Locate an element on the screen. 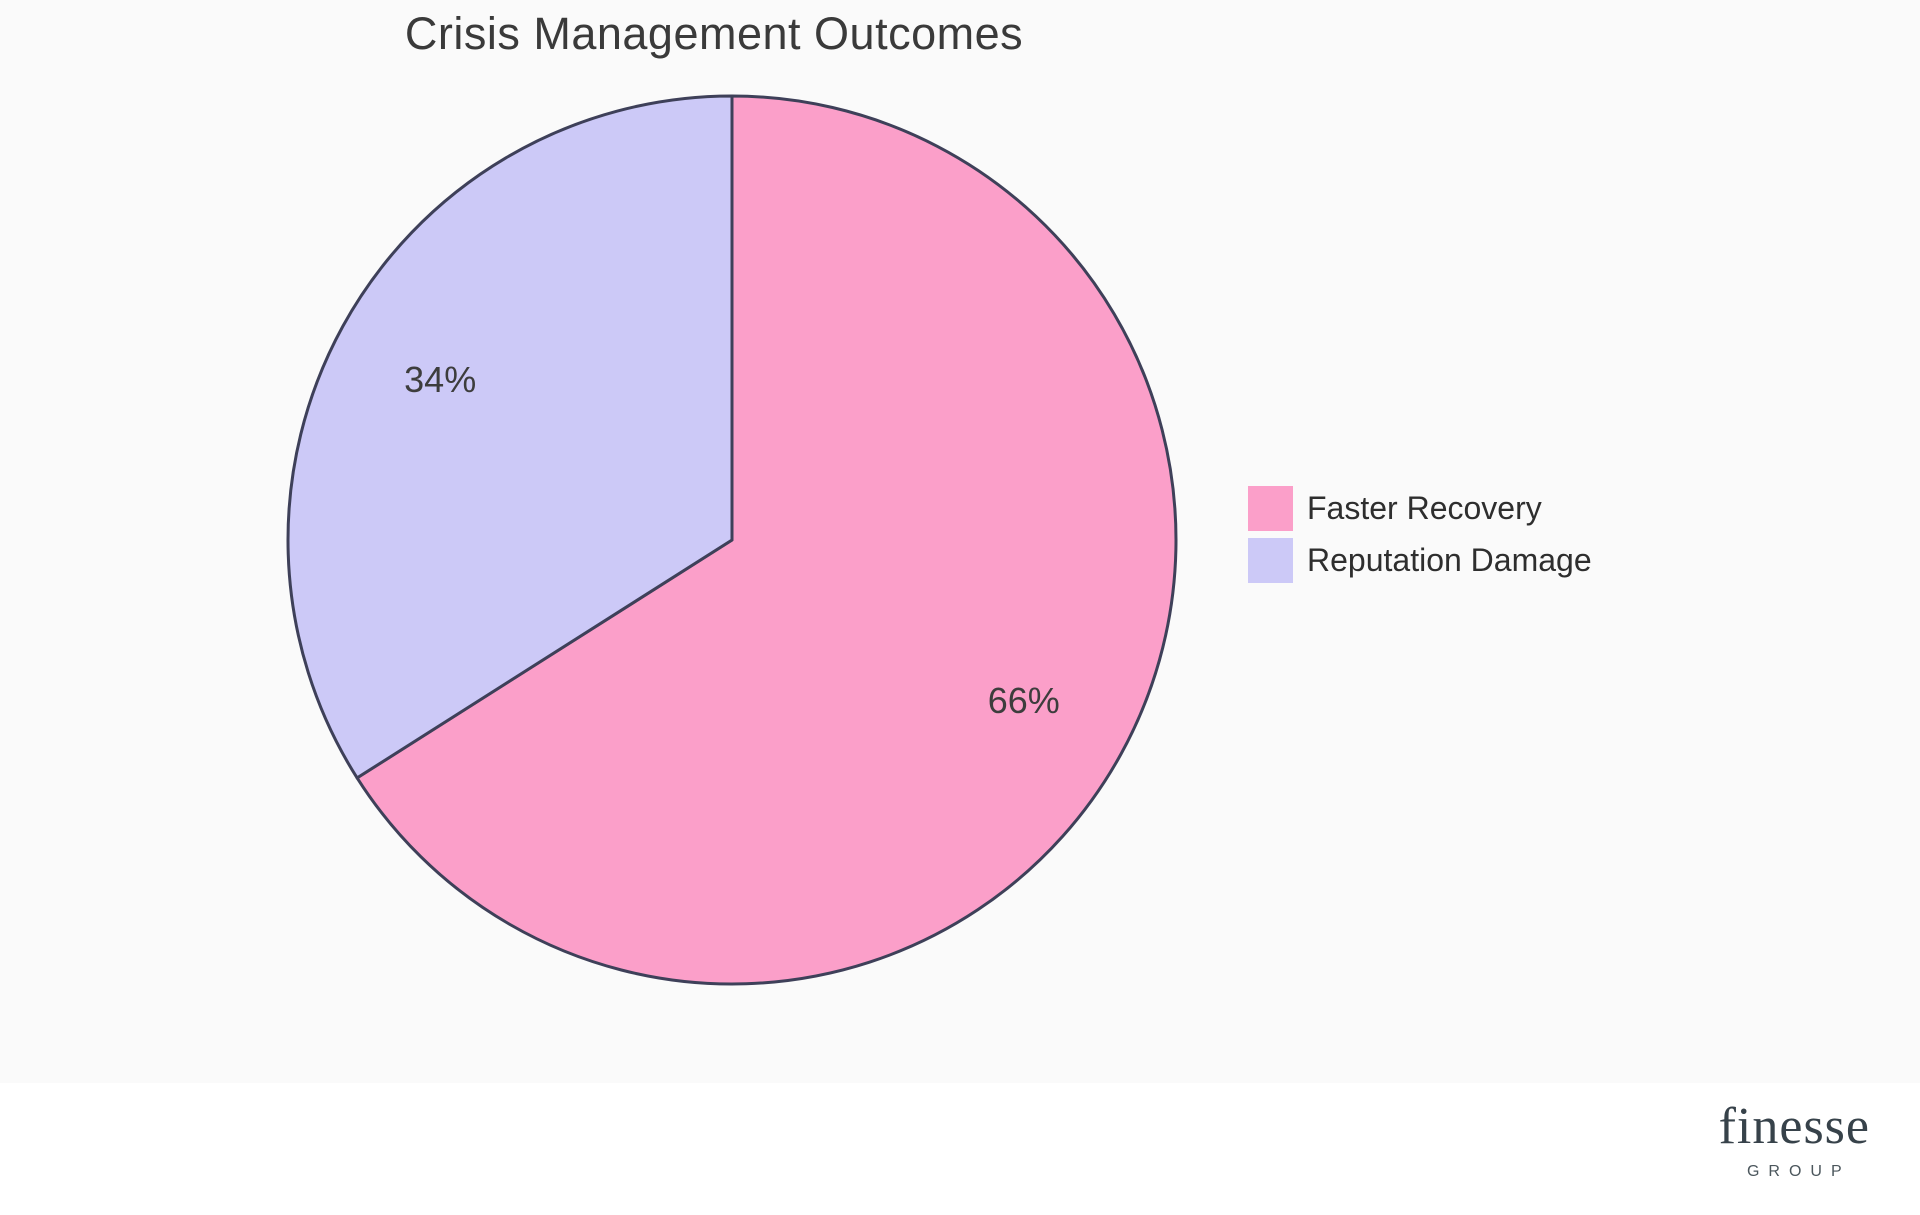 This screenshot has height=1215, width=1920. legend-item-faster-recovery: Faster Recovery is located at coordinates (1420, 508).